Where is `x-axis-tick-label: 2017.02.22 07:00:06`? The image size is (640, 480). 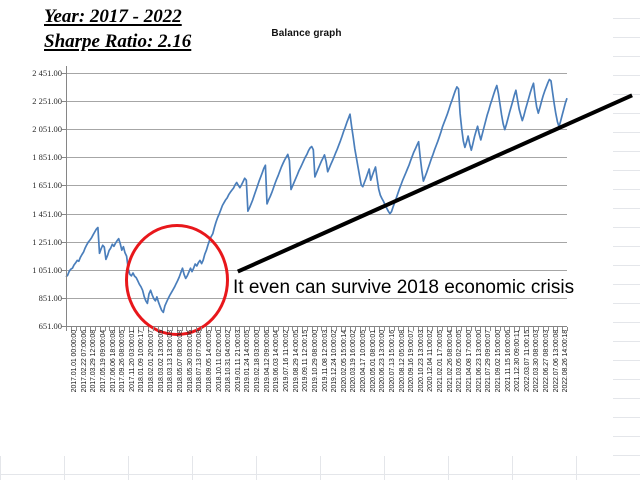
x-axis-tick-label: 2017.02.22 07:00:06 is located at coordinates (84, 361).